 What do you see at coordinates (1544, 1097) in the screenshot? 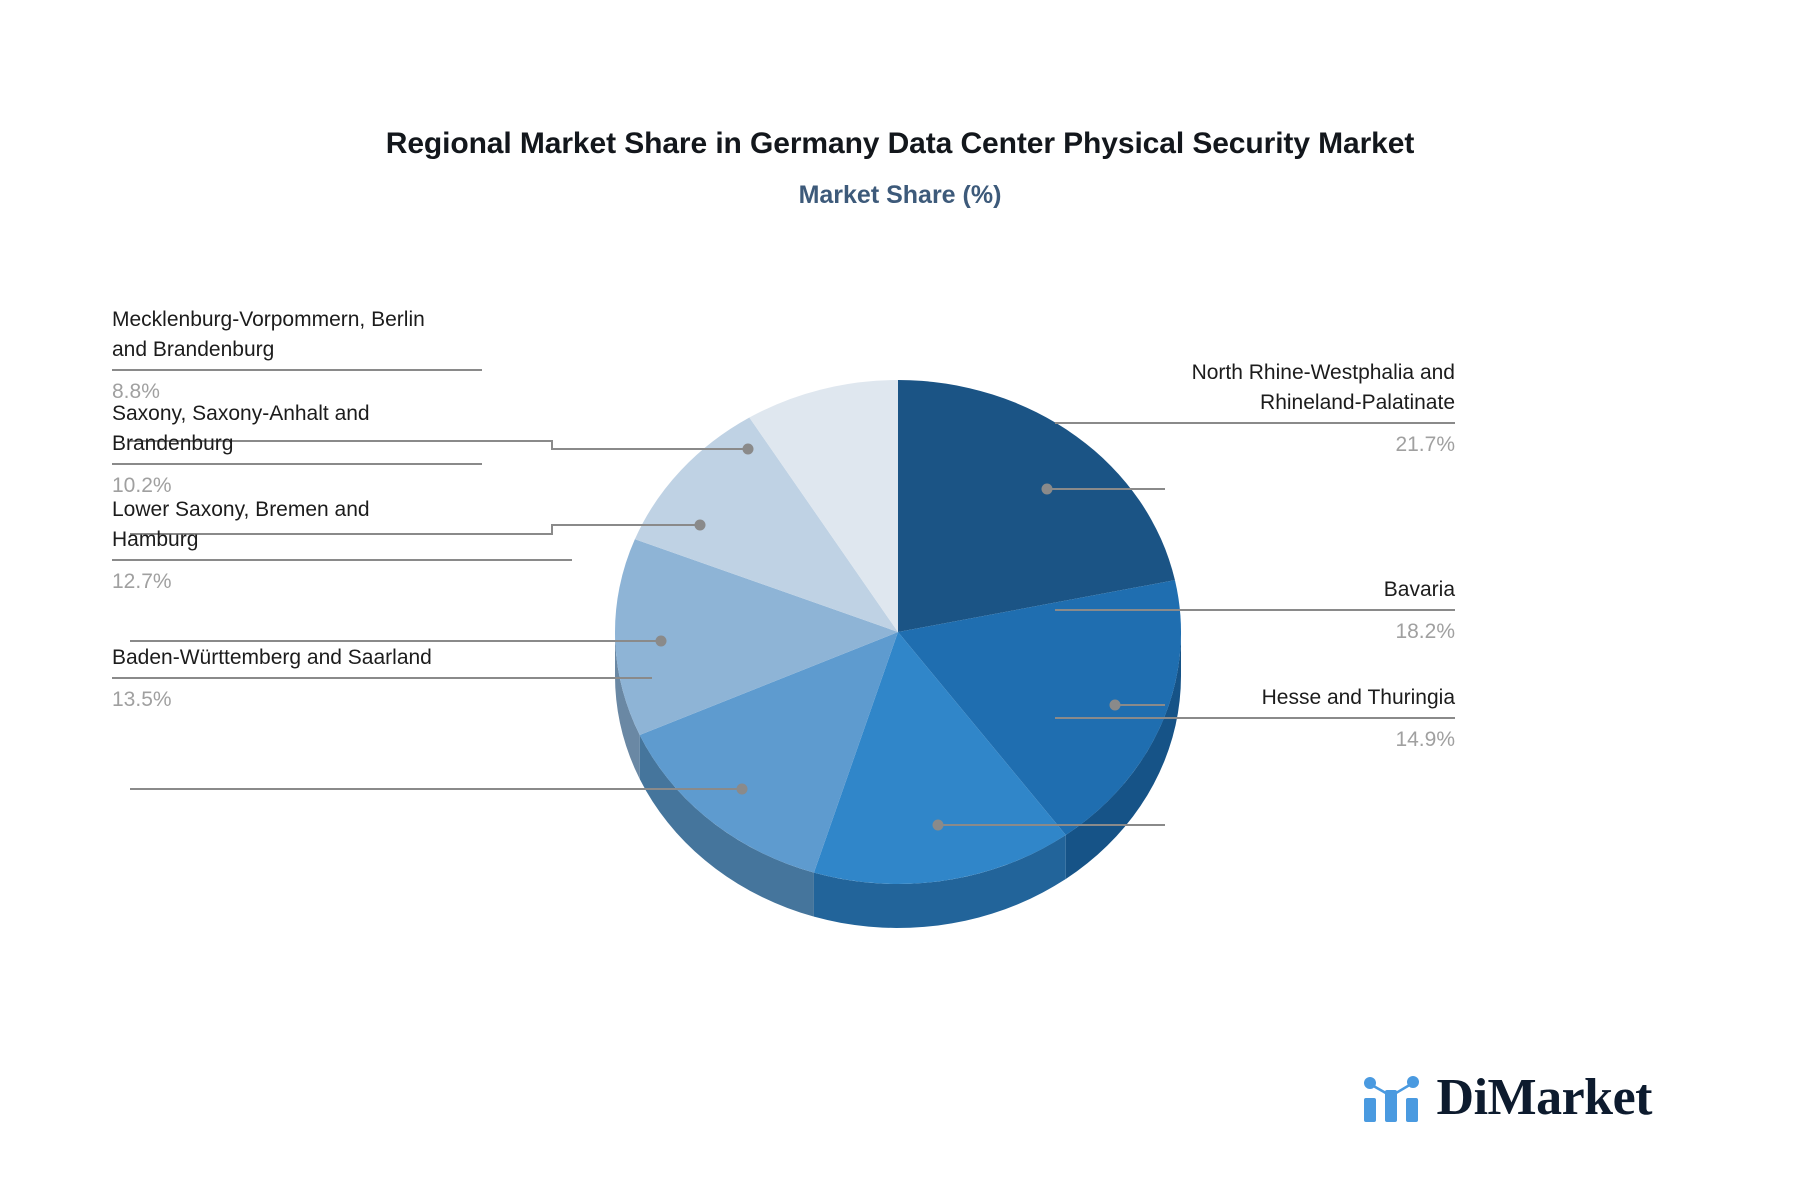
I see `logo-wordmark: DiMarket` at bounding box center [1544, 1097].